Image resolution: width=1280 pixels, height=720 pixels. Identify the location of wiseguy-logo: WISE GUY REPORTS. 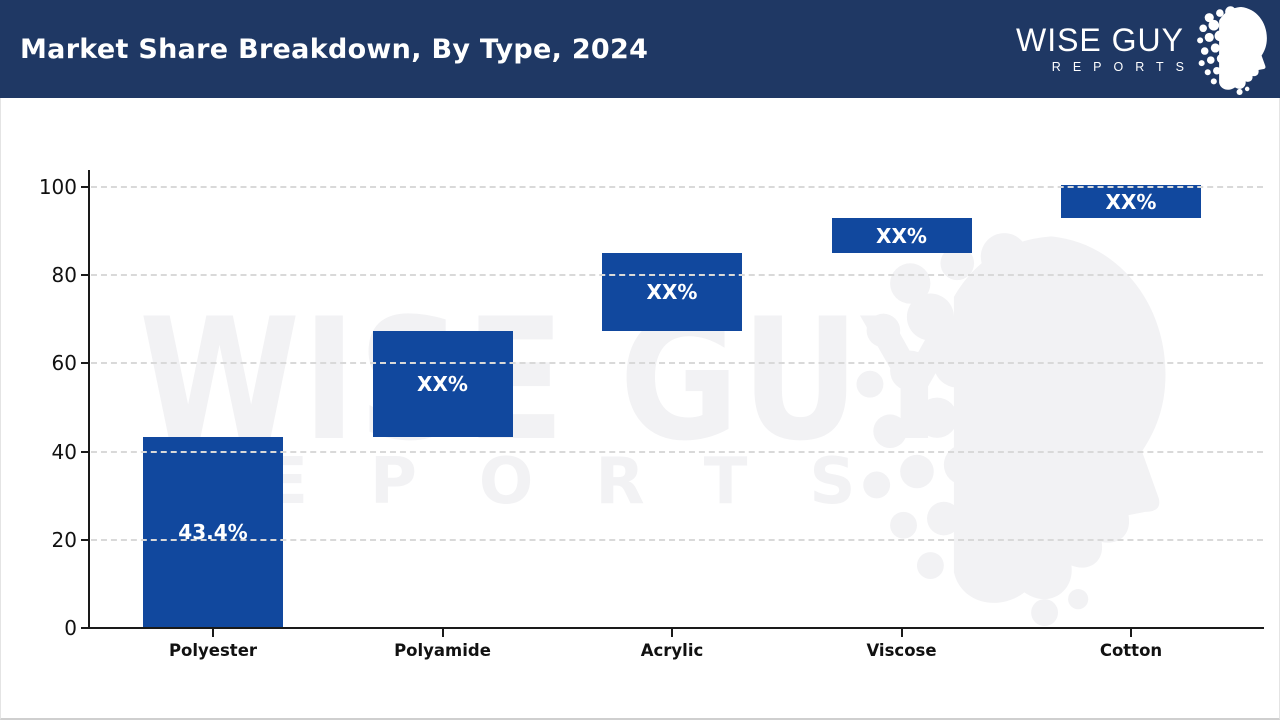
(1144, 49).